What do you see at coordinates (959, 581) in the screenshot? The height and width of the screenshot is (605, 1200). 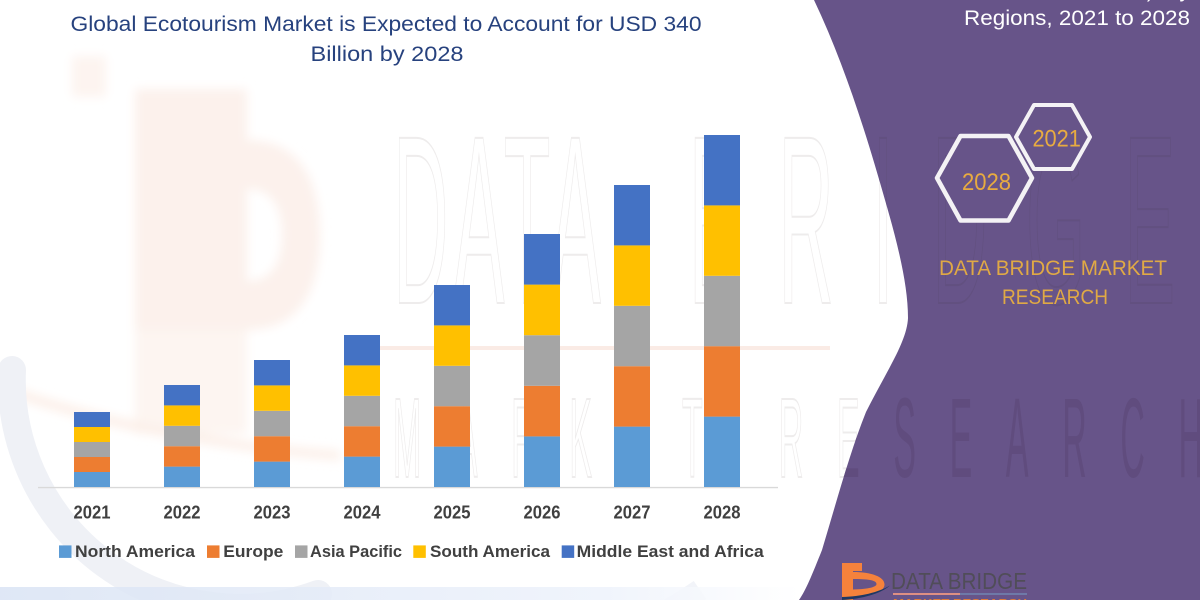 I see `svg-text: DATA BRIDGE` at bounding box center [959, 581].